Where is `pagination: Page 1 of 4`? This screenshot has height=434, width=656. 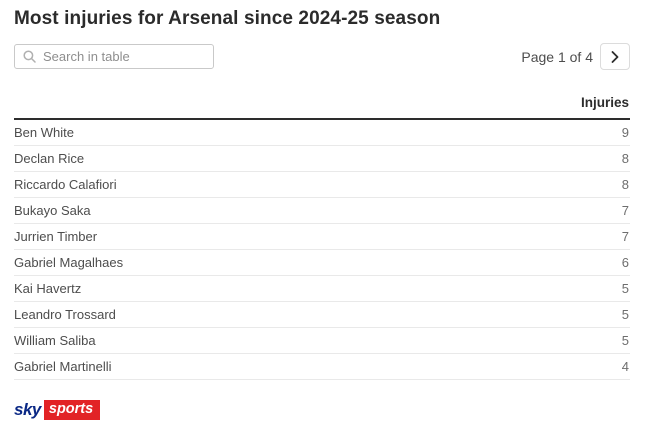
pagination: Page 1 of 4 is located at coordinates (575, 56).